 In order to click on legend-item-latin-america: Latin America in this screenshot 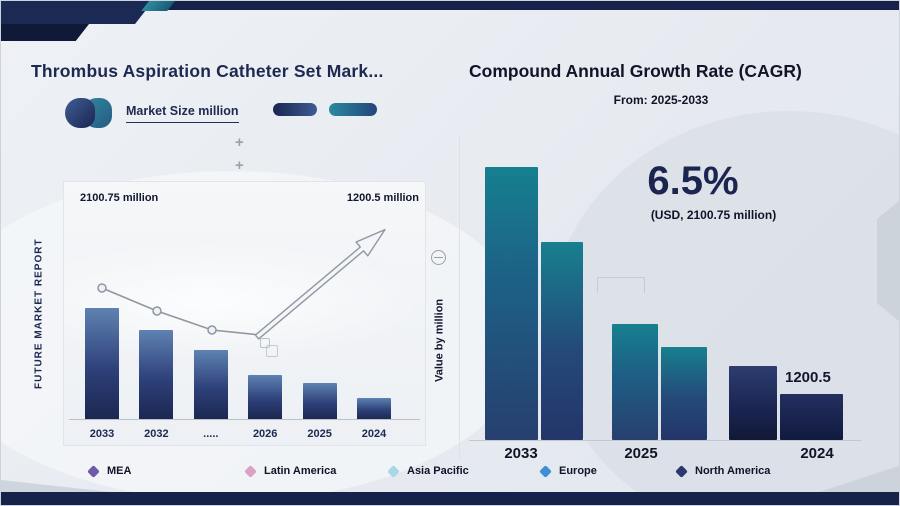, I will do `click(290, 471)`.